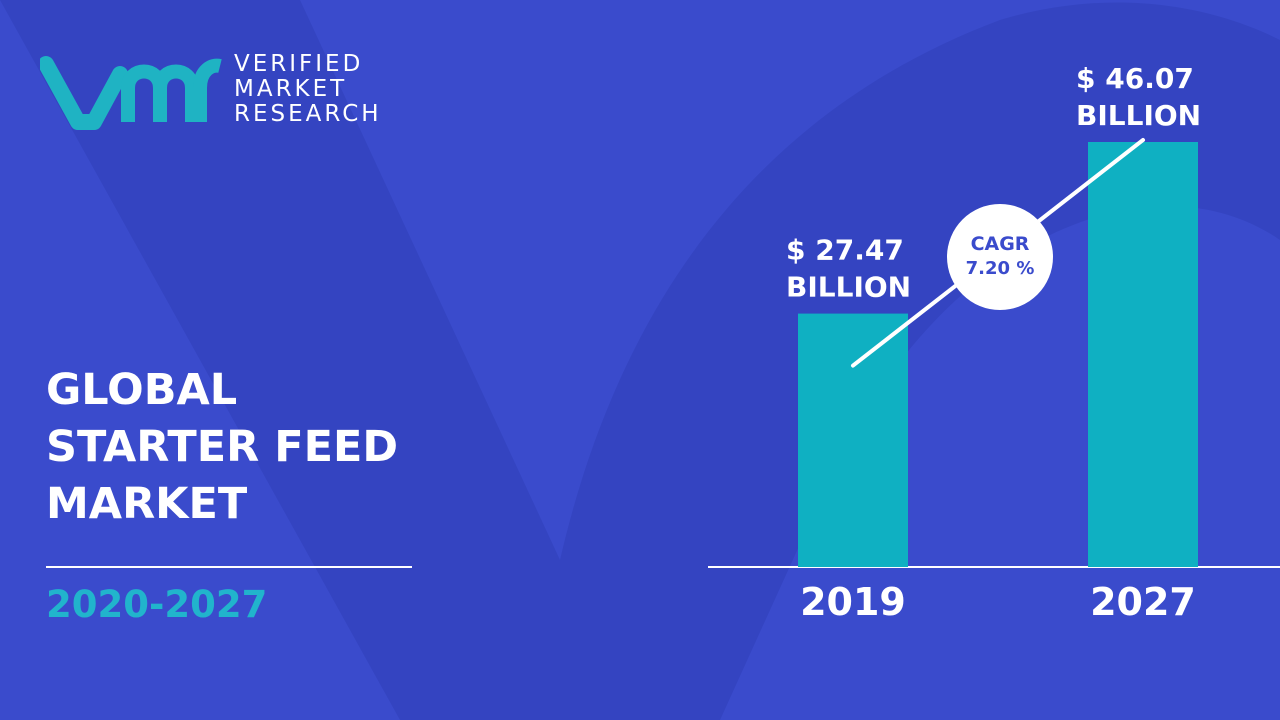  I want to click on brand-line-1: VERIFIED, so click(299, 63).